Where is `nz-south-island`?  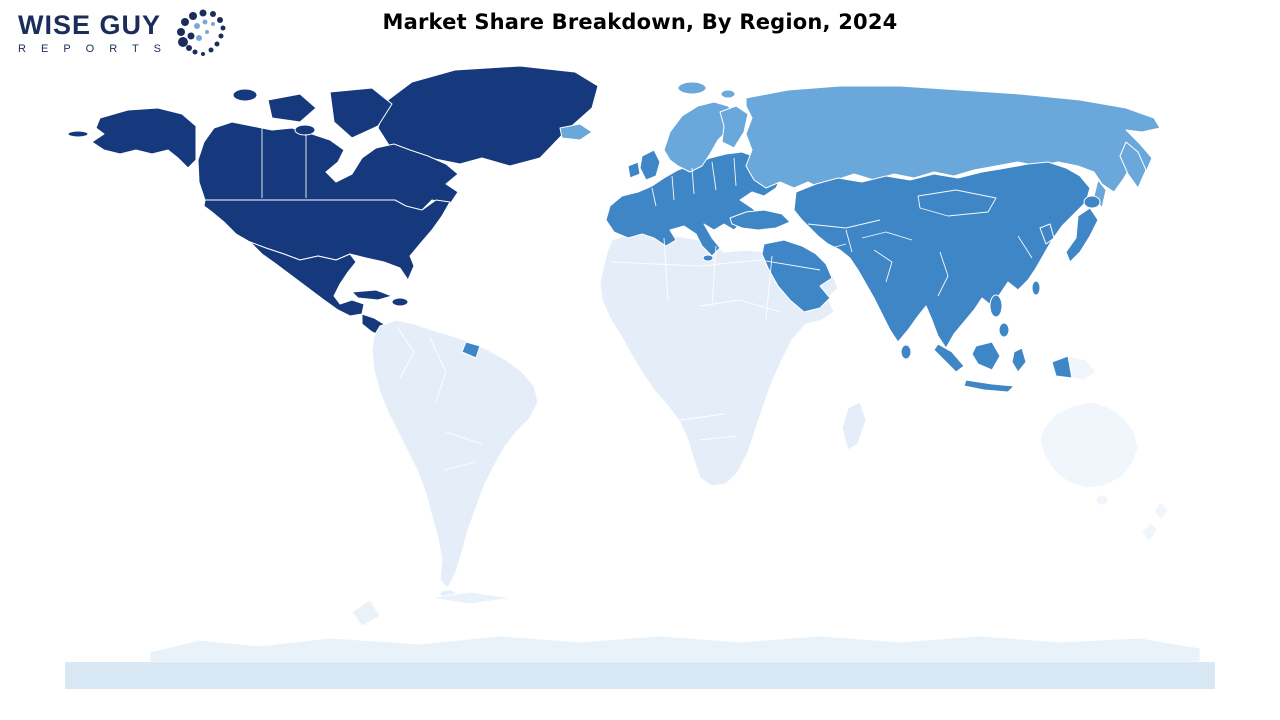
nz-south-island is located at coordinates (1150, 532).